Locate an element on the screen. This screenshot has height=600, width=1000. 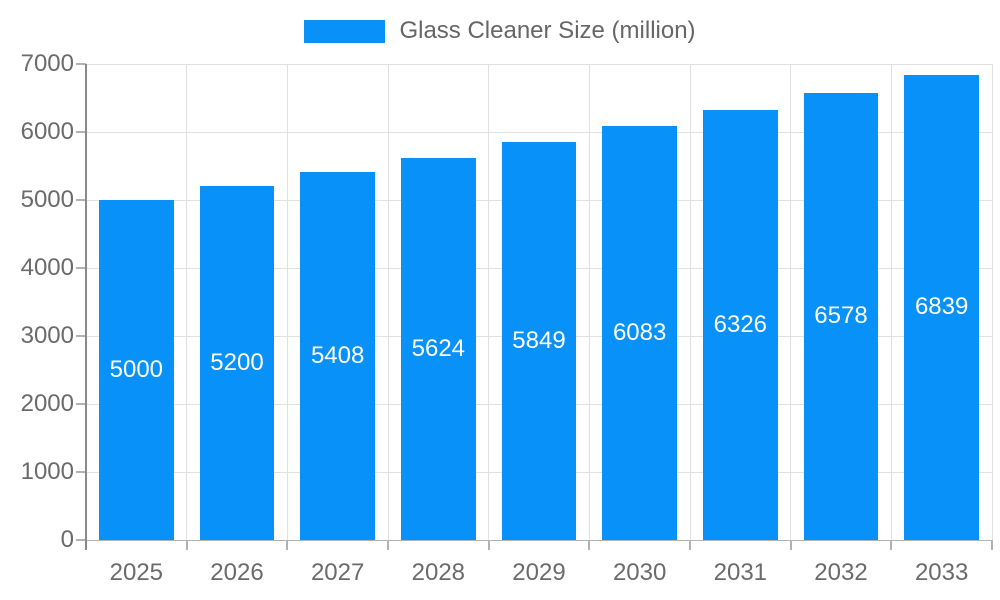
y-axis-line is located at coordinates (86, 307).